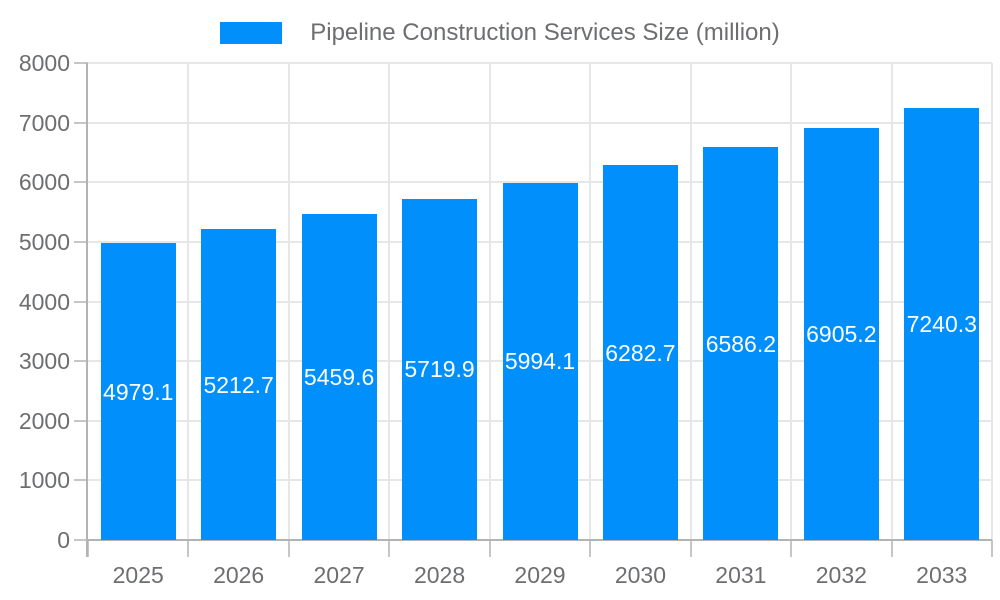  I want to click on x-axis-label: 2027, so click(339, 575).